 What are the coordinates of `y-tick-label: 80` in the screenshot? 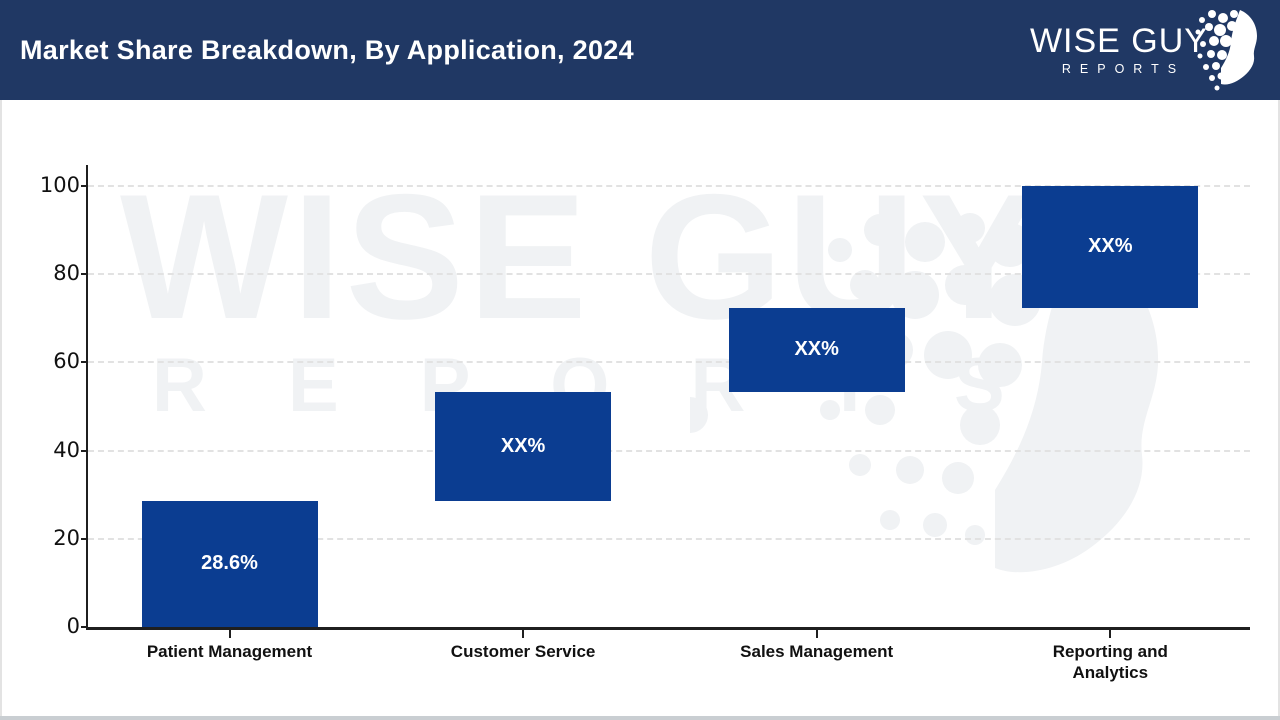 It's located at (66, 273).